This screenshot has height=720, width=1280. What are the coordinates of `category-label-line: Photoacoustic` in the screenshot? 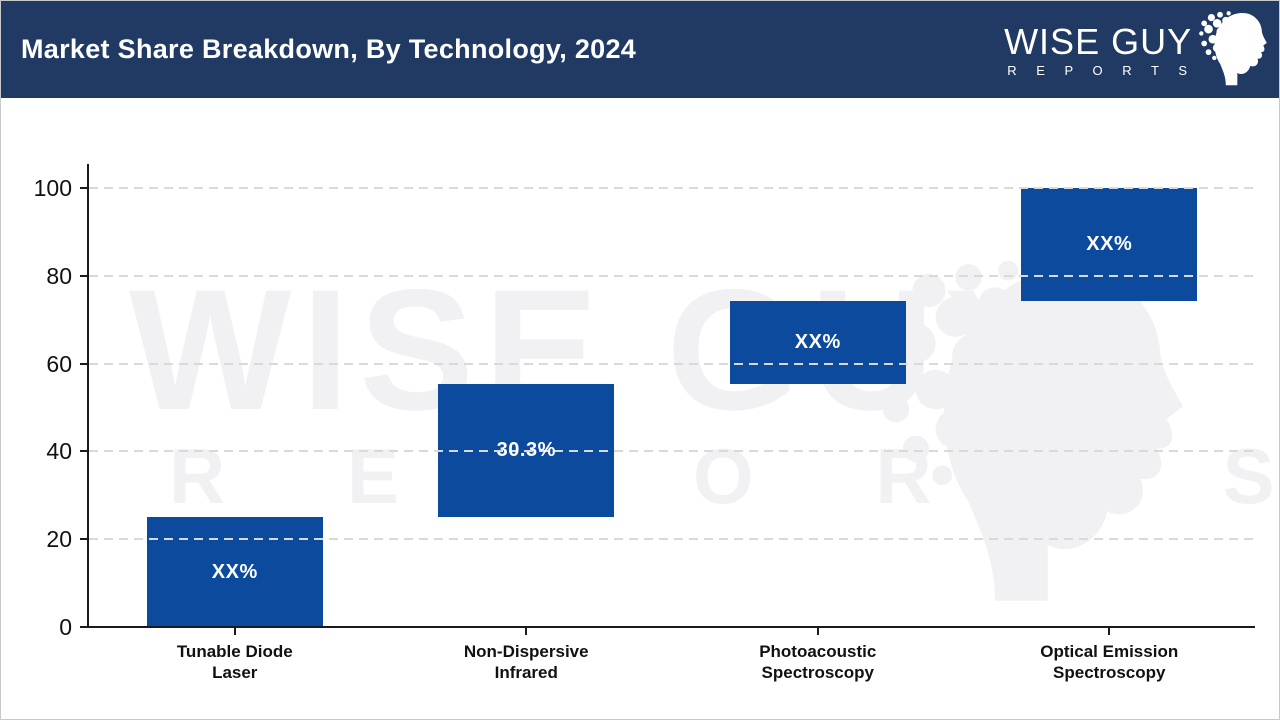 It's located at (818, 651).